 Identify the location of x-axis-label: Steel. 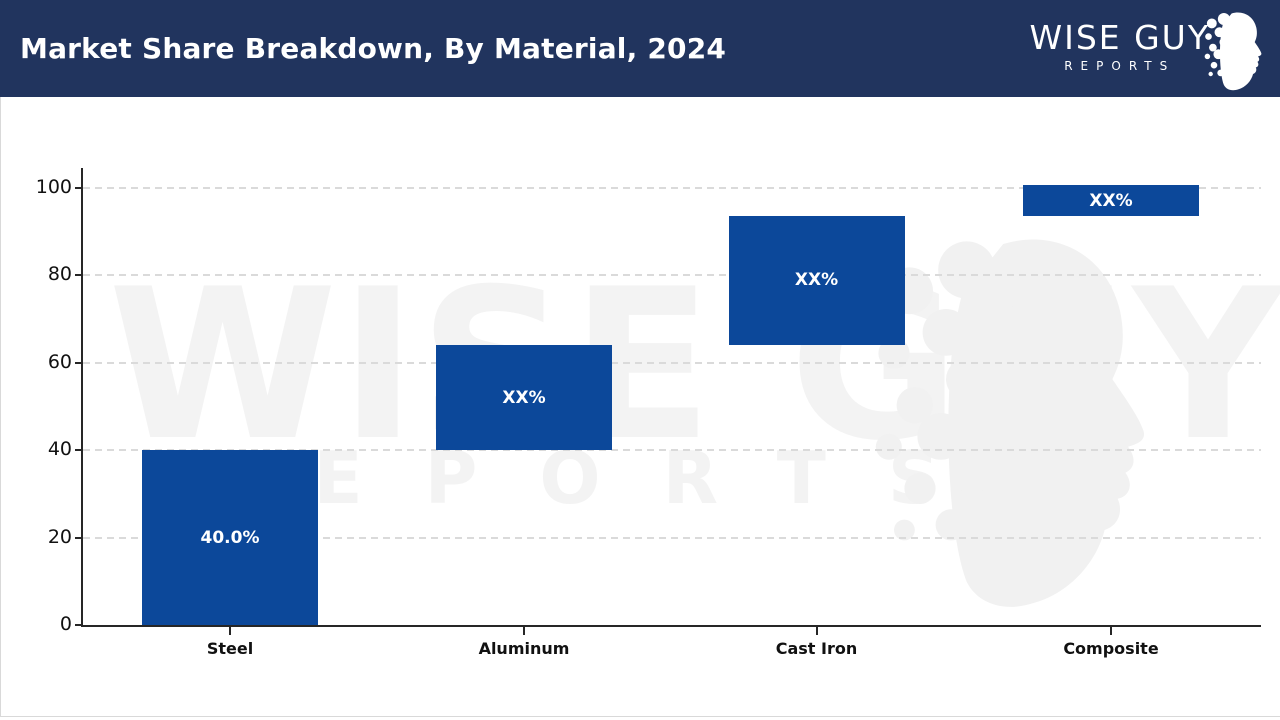
(230, 648).